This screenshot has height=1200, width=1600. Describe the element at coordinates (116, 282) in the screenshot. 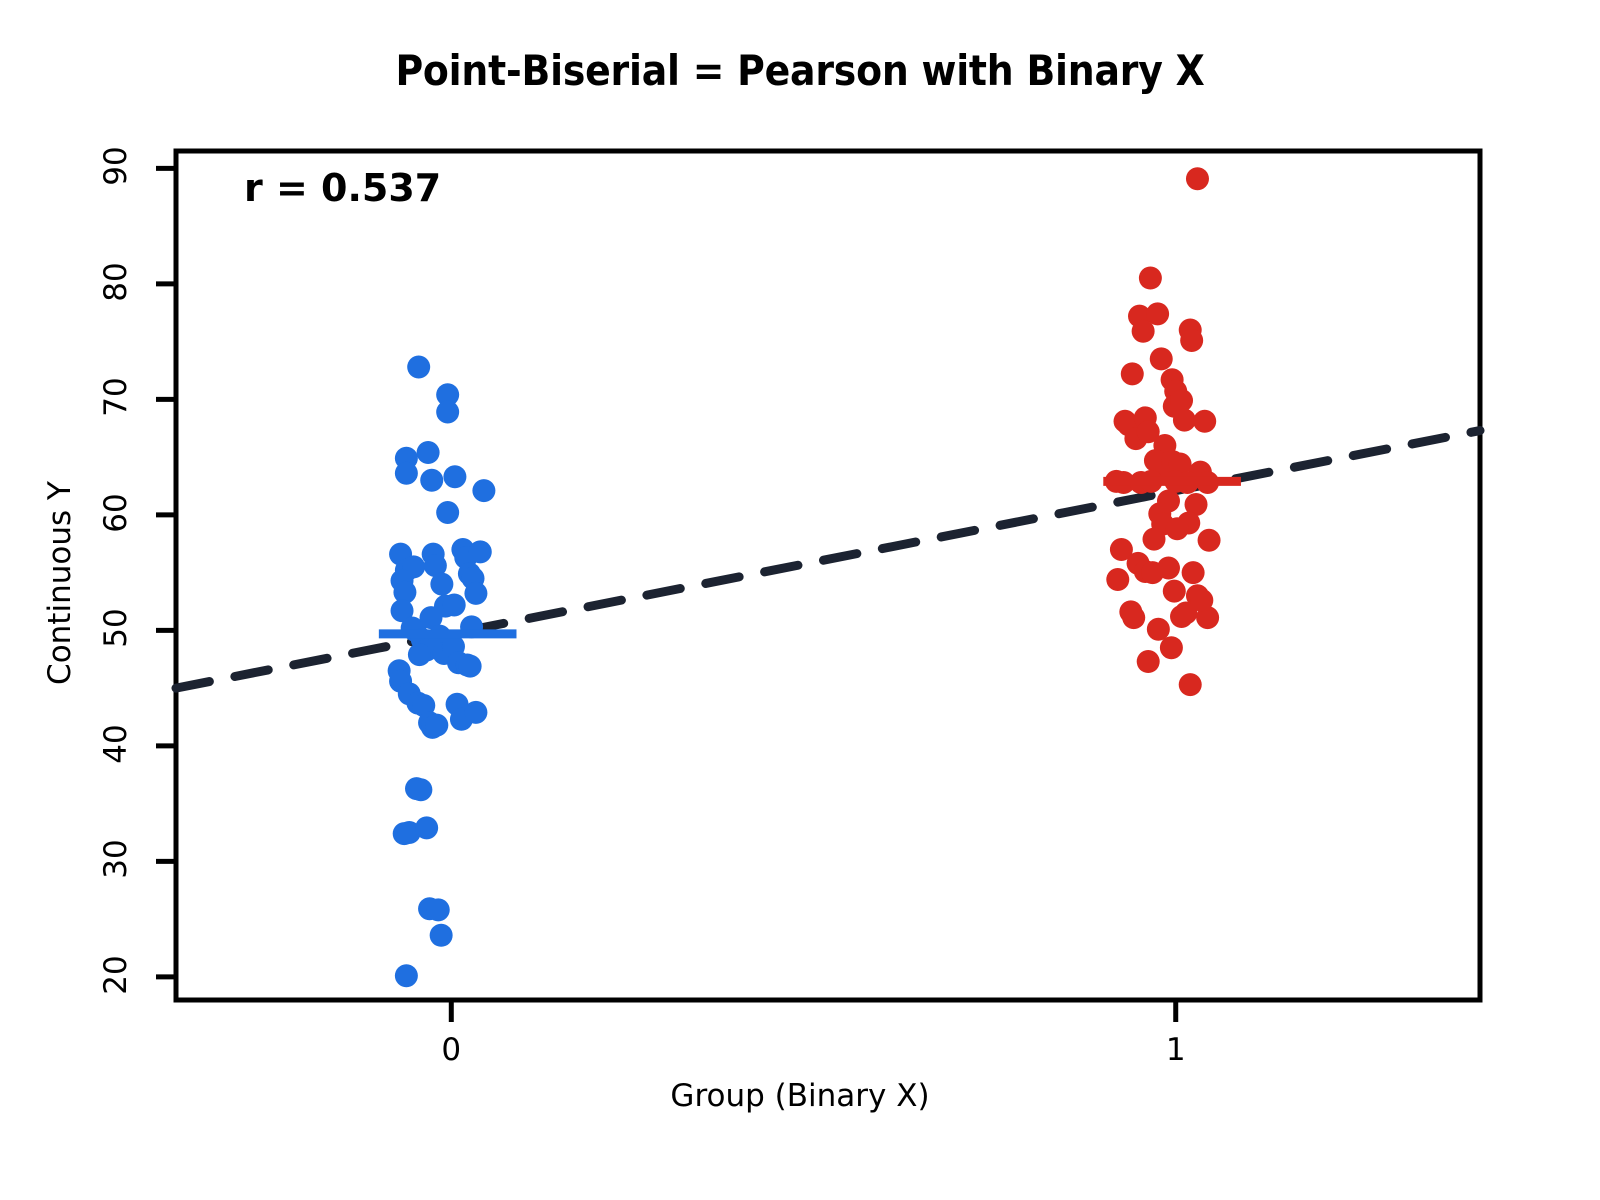

I see `y-tick-label: 80` at that location.